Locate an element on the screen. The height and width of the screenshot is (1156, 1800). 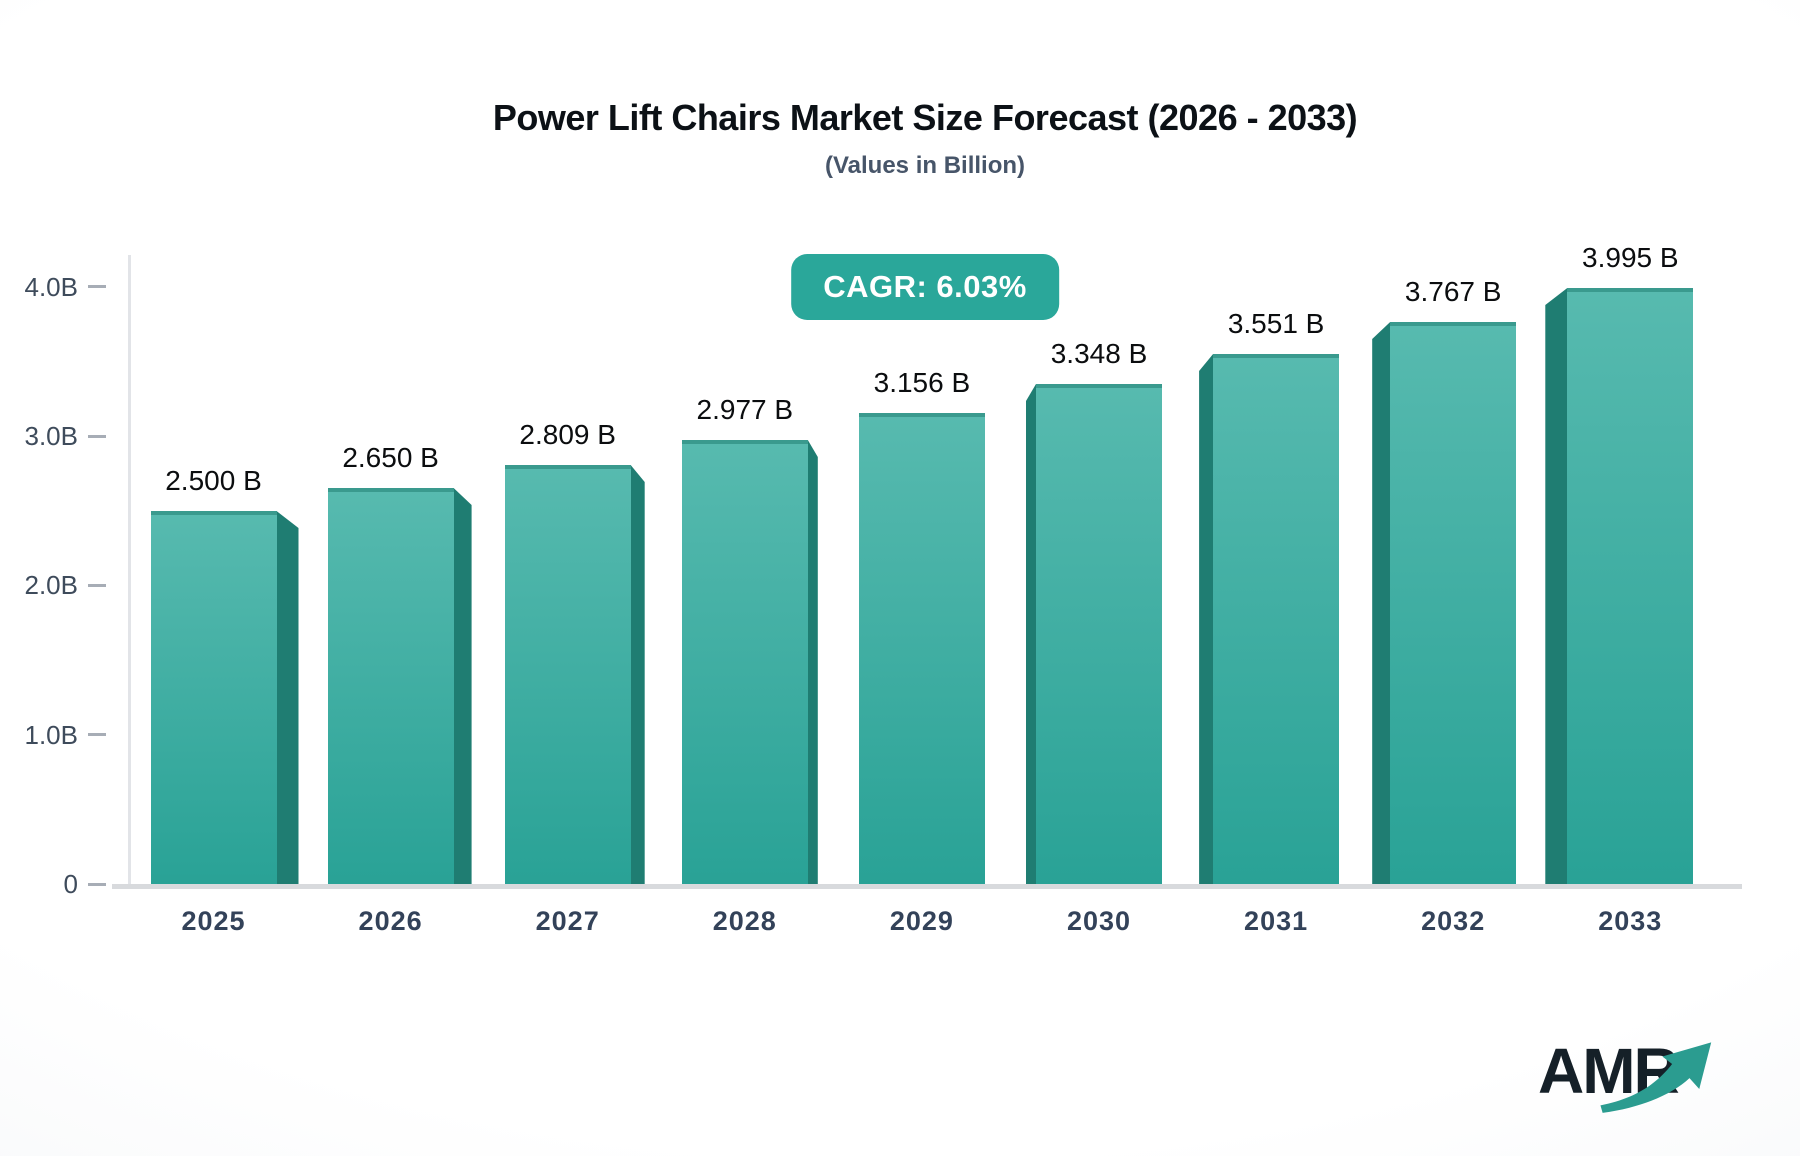
bar-face-2032 is located at coordinates (1453, 603).